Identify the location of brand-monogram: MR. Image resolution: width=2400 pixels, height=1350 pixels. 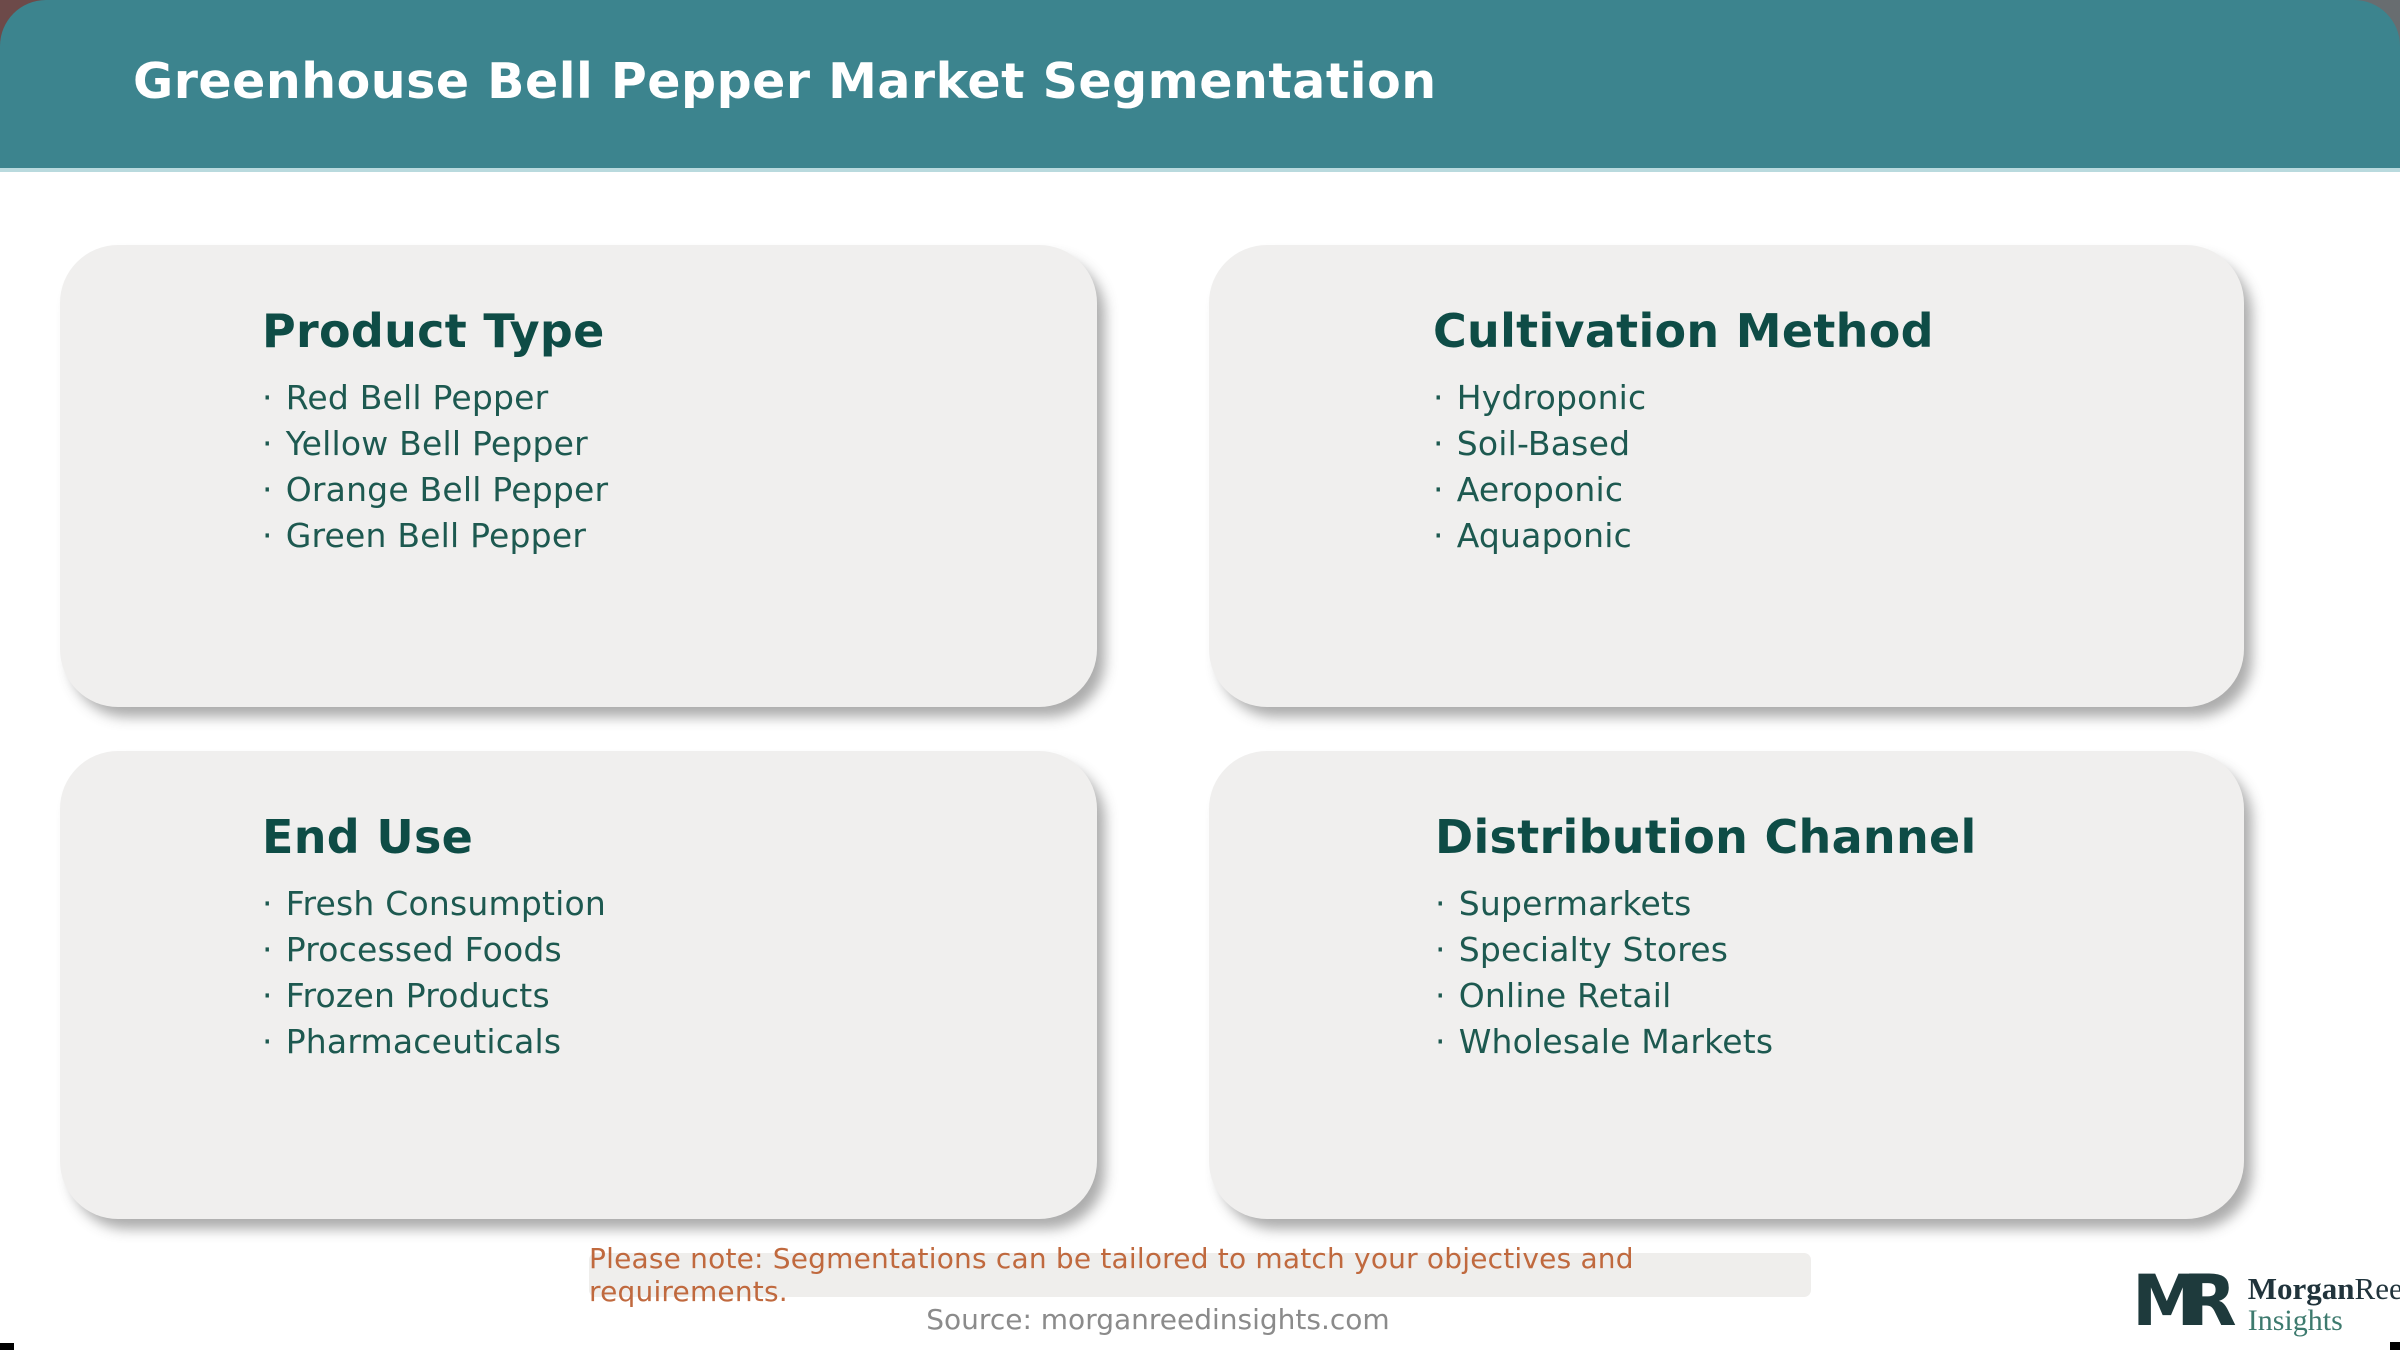
(2184, 1301).